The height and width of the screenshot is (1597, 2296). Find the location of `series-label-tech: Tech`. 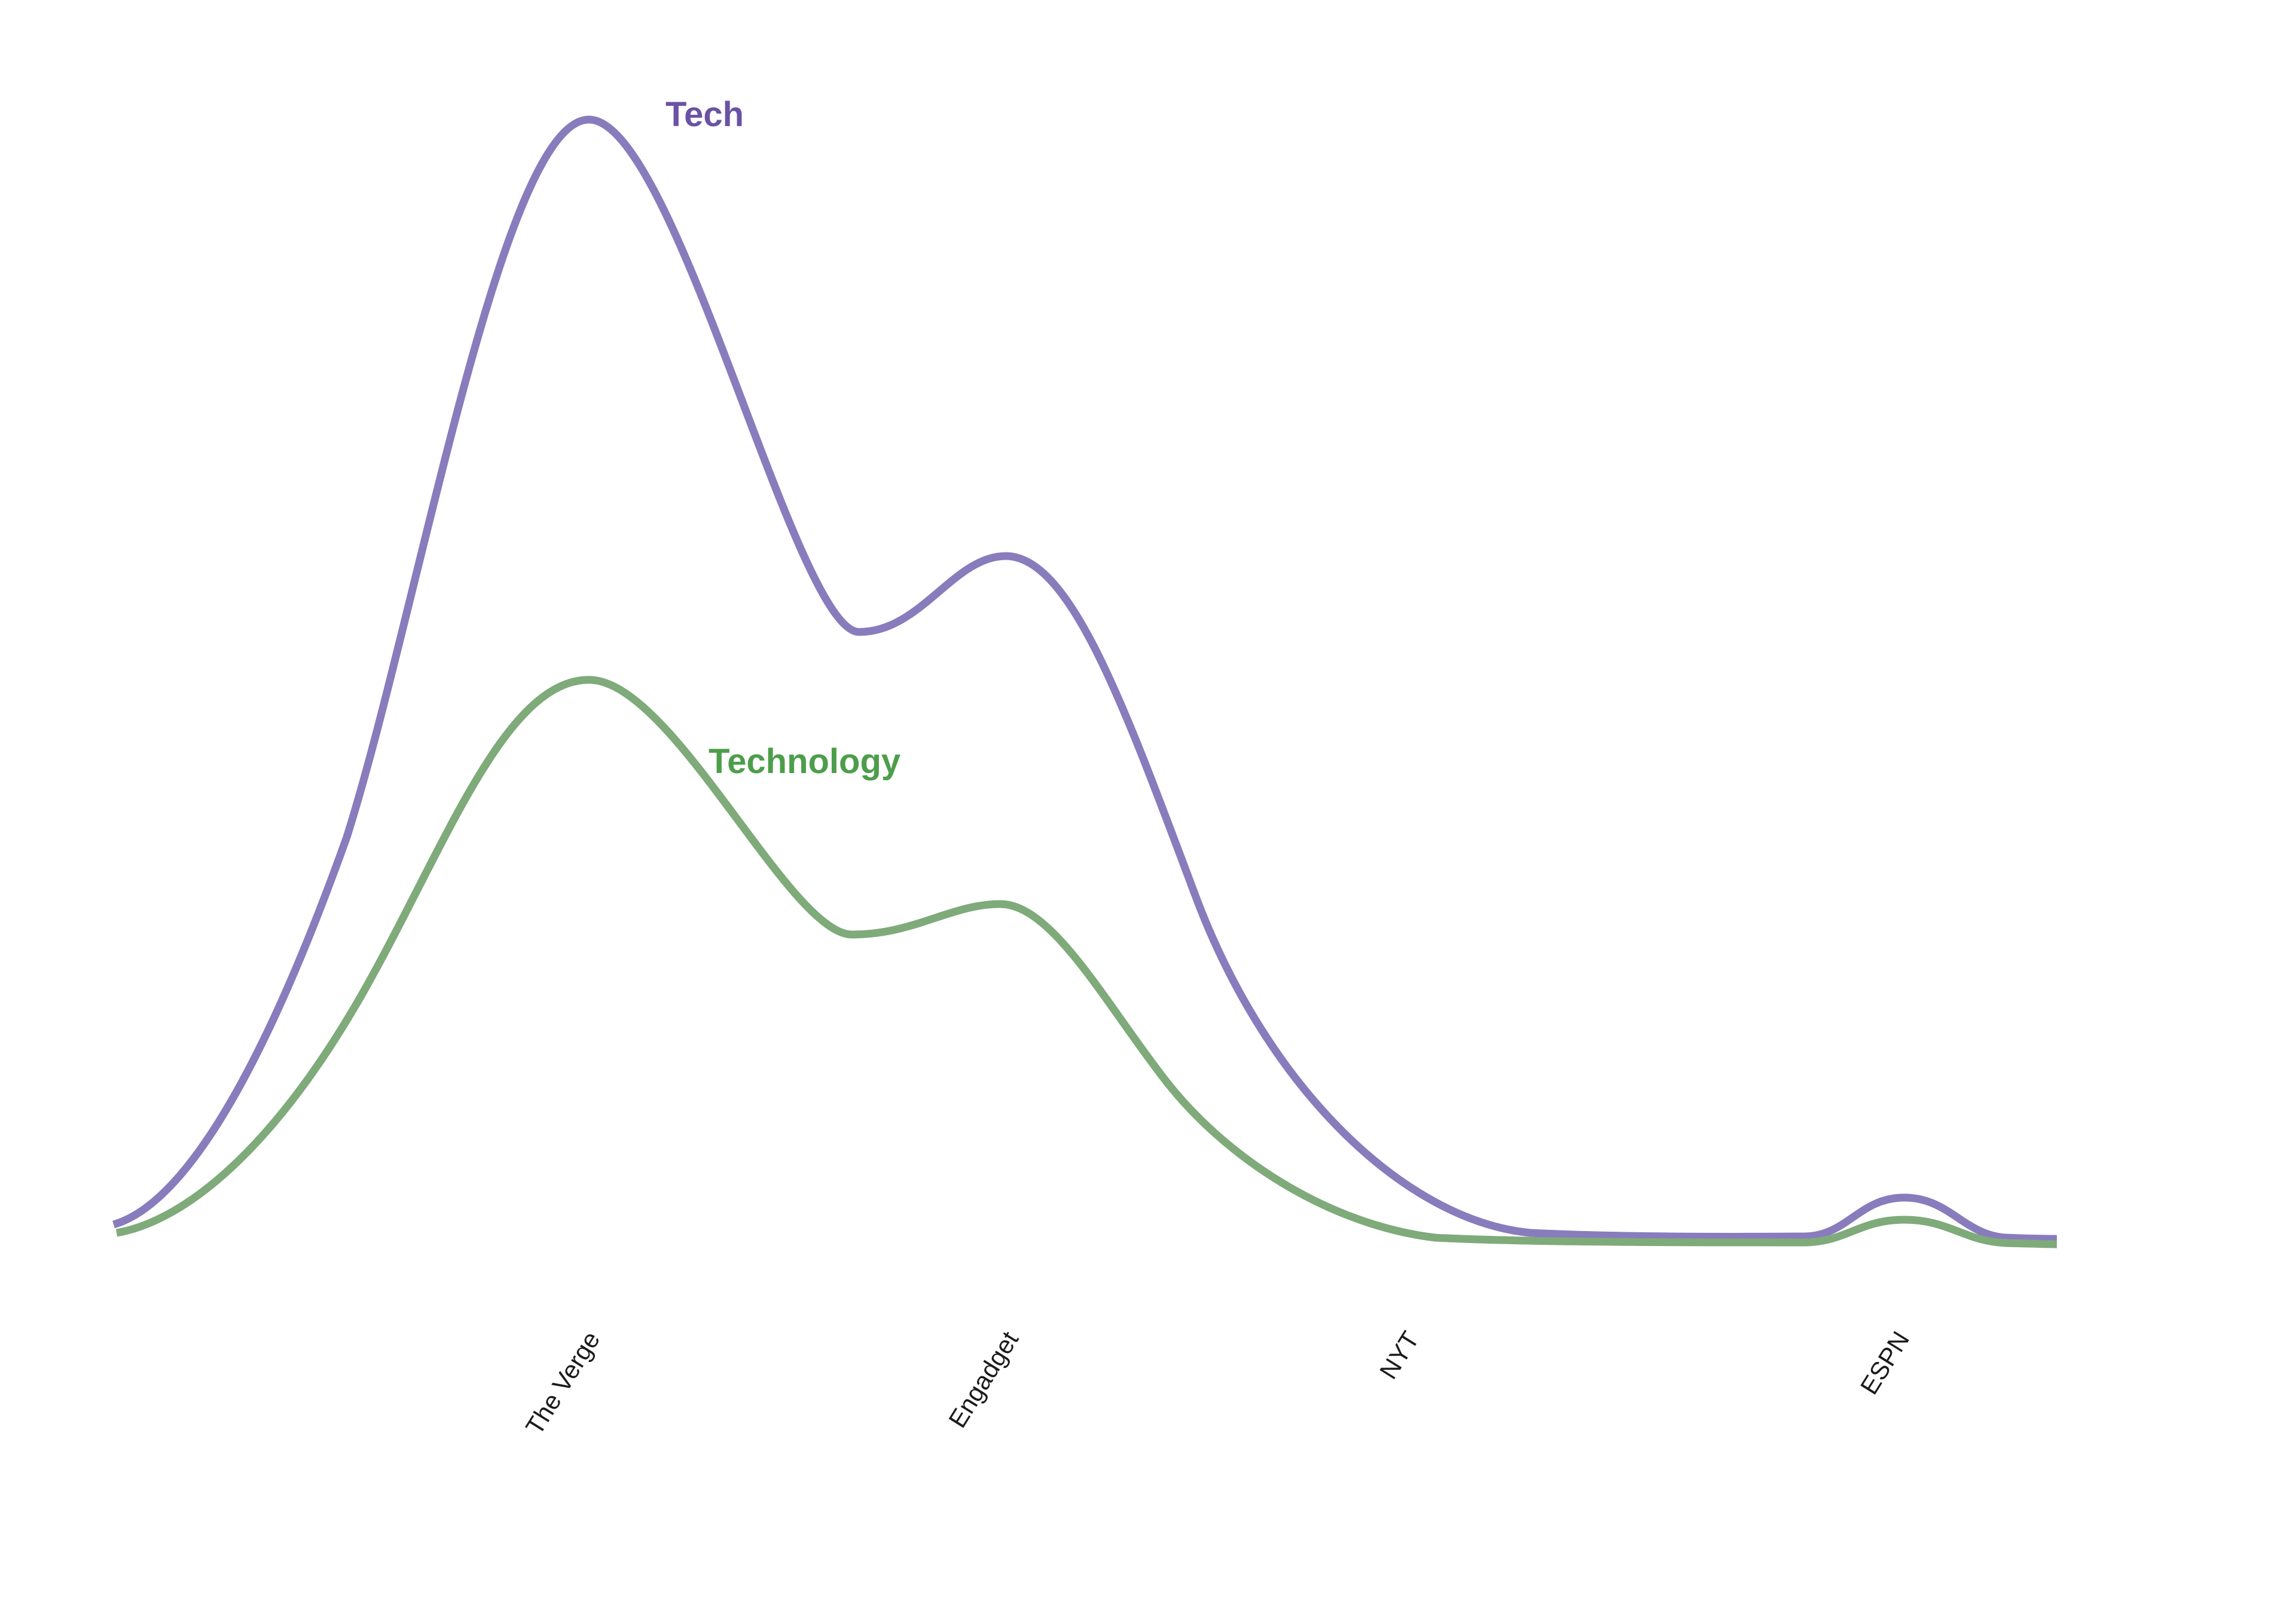

series-label-tech: Tech is located at coordinates (704, 115).